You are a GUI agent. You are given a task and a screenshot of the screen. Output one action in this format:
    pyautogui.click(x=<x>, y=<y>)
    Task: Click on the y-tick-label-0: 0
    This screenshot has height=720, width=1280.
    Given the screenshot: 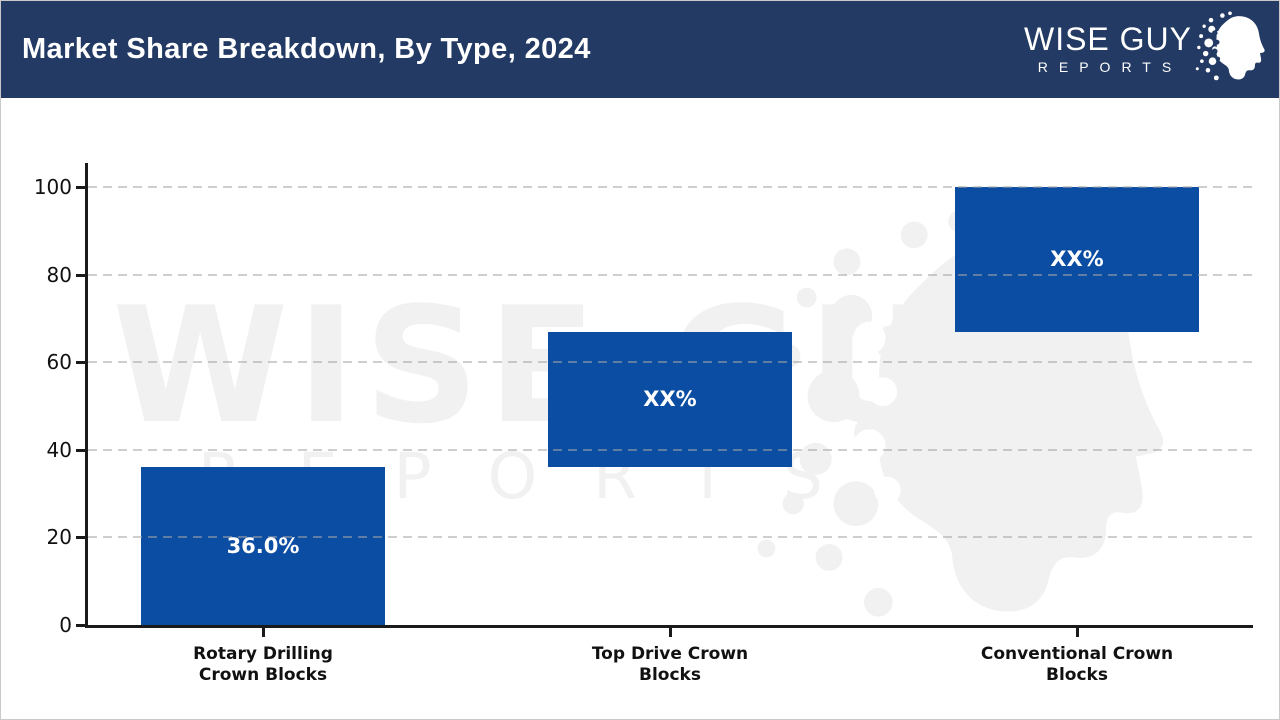 What is the action you would take?
    pyautogui.click(x=65, y=625)
    